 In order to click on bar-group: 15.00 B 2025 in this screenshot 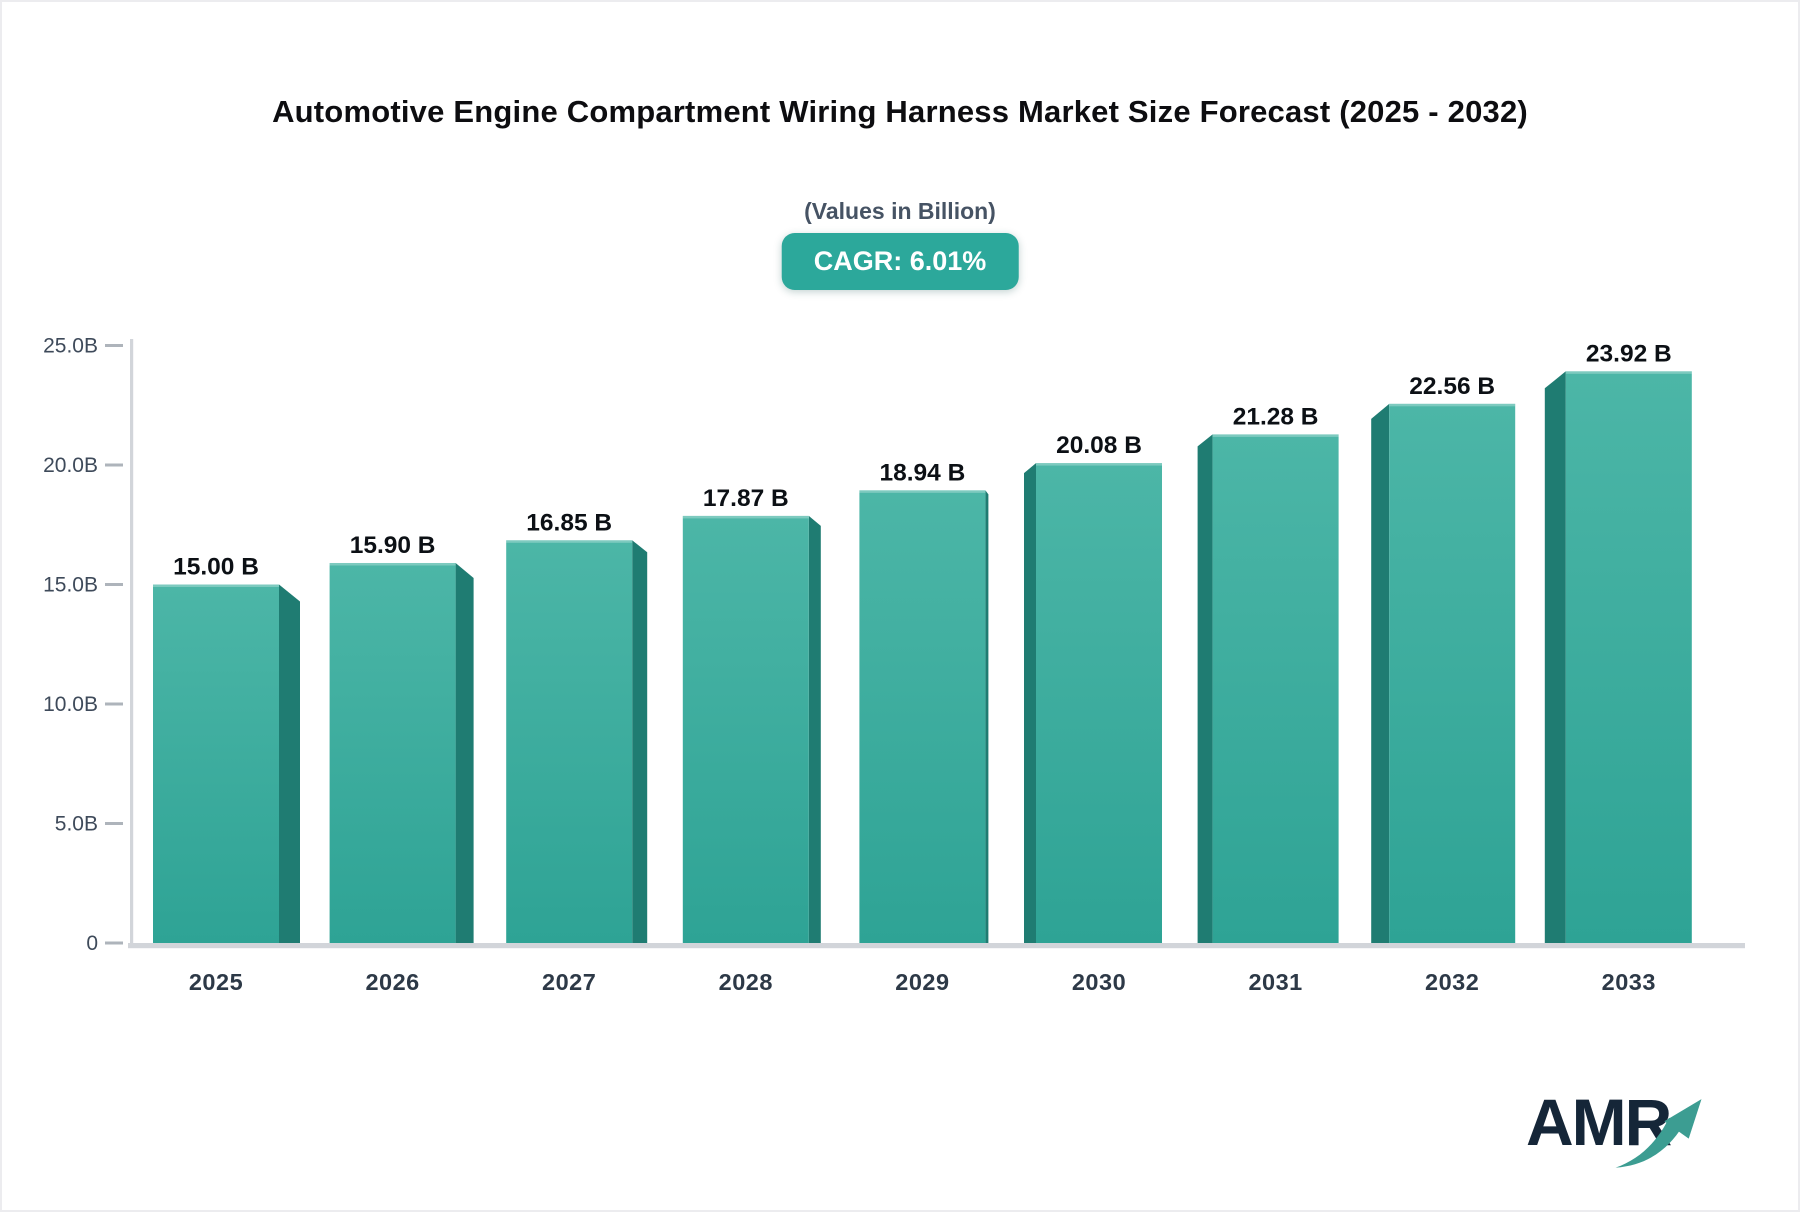, I will do `click(226, 774)`.